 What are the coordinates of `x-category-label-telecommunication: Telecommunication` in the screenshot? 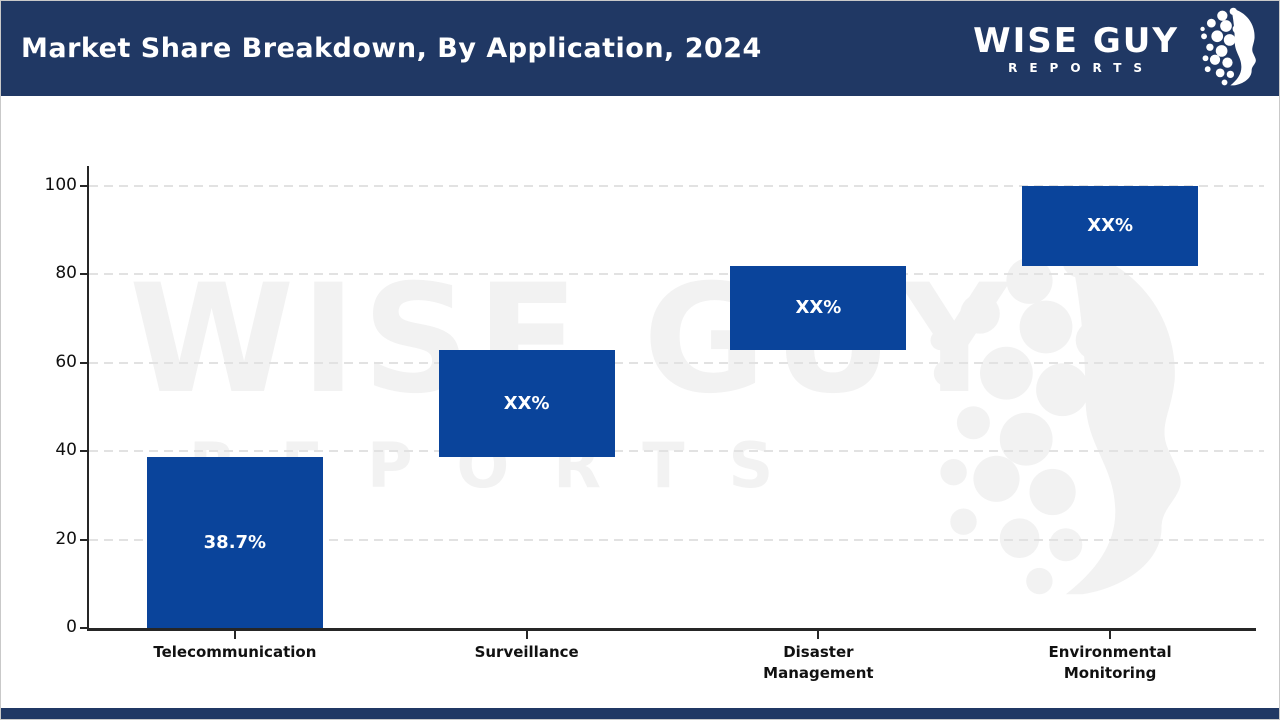 It's located at (235, 652).